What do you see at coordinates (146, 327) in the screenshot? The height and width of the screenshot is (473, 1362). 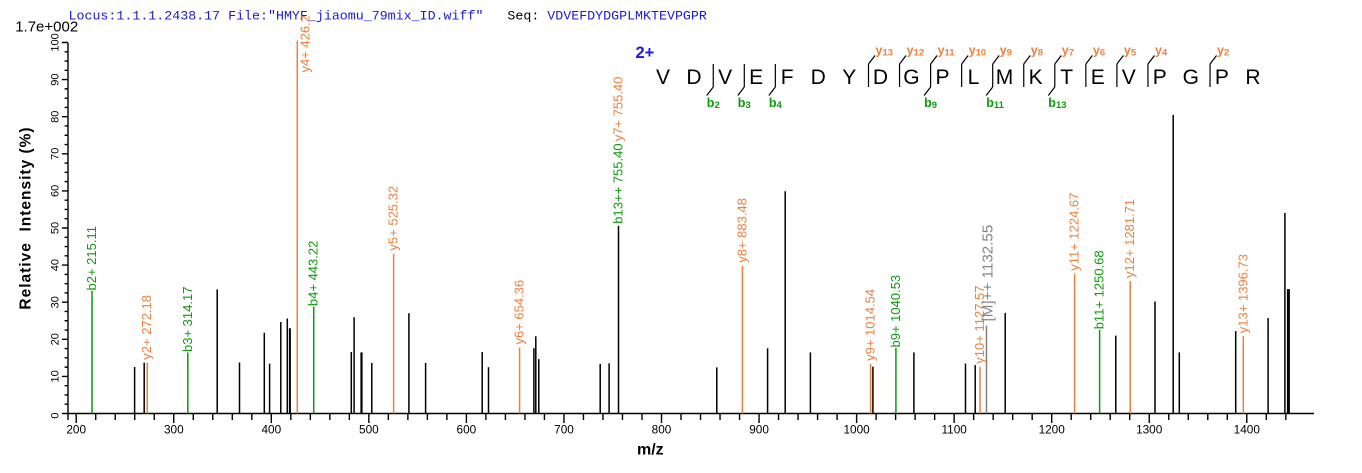 I see `svg-text: y2+ 272.18` at bounding box center [146, 327].